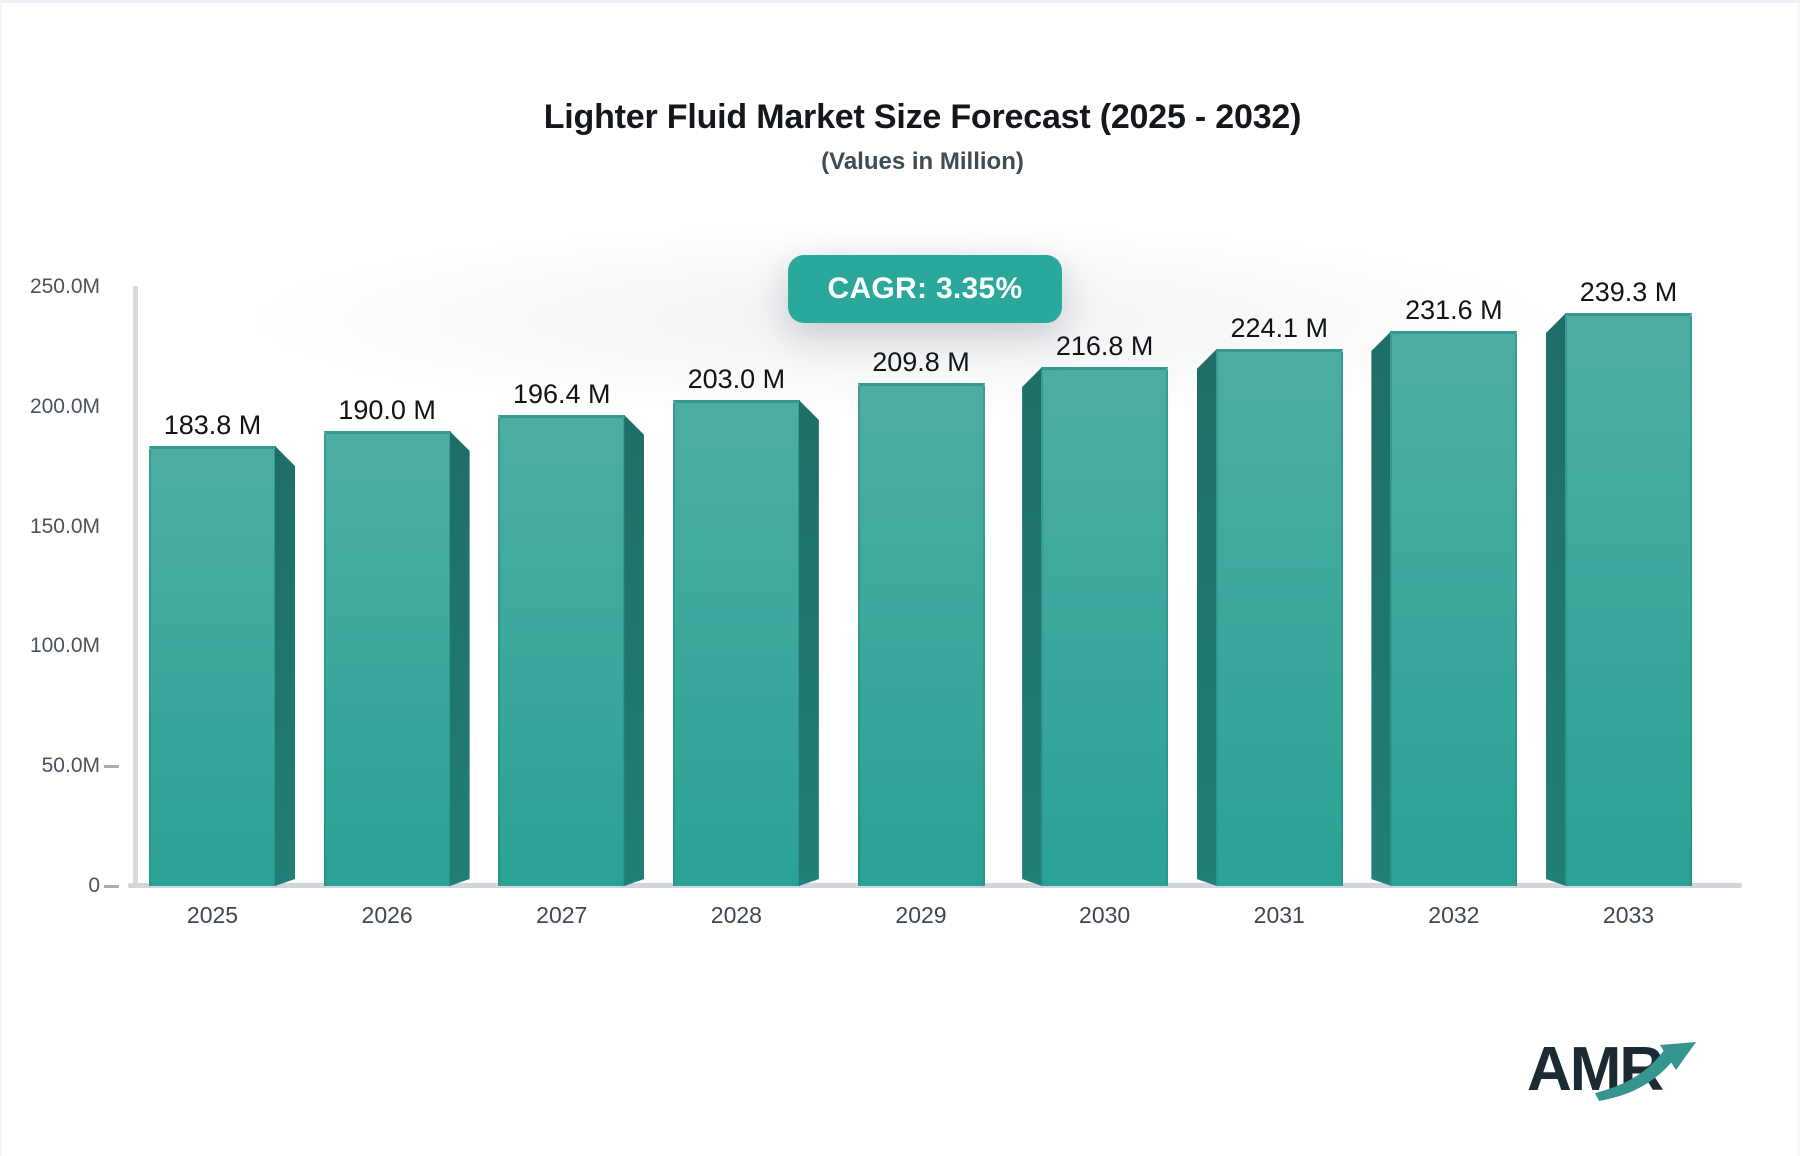 The height and width of the screenshot is (1156, 1800). Describe the element at coordinates (1454, 611) in the screenshot. I see `bar: 231.6 M 2032` at that location.